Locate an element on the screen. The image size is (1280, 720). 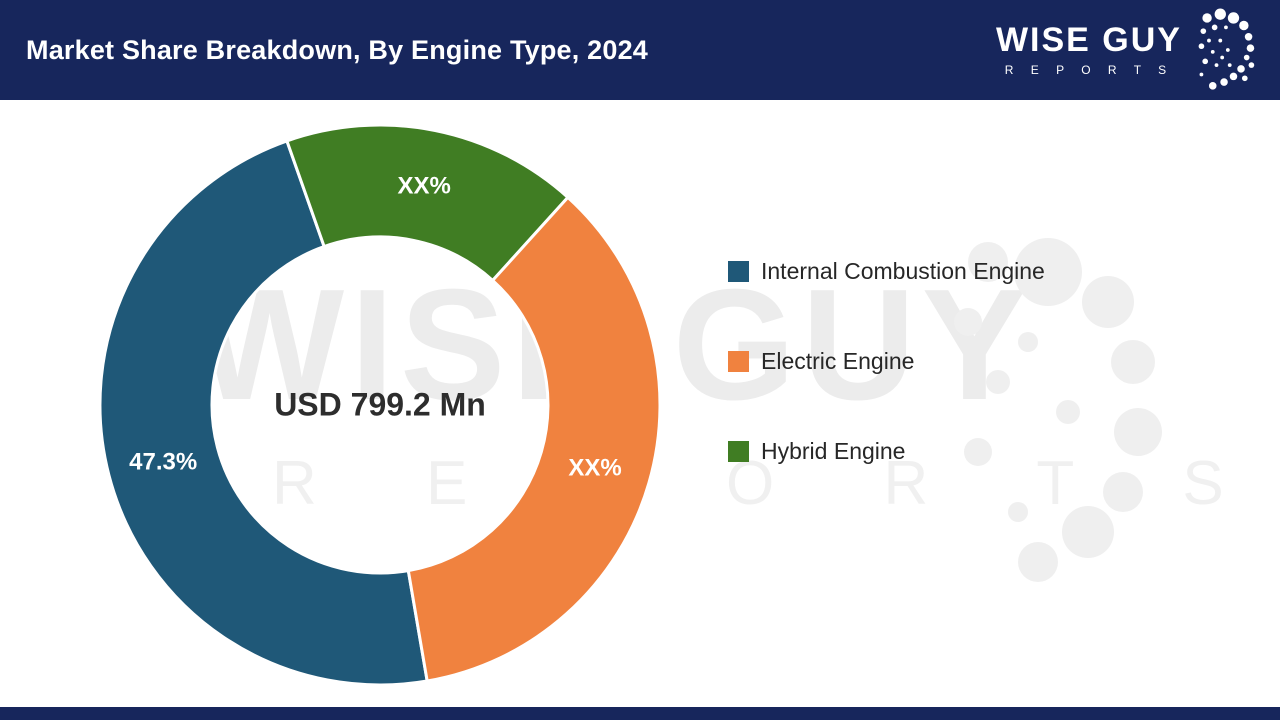
watermark-head-graphic is located at coordinates (1058, 410).